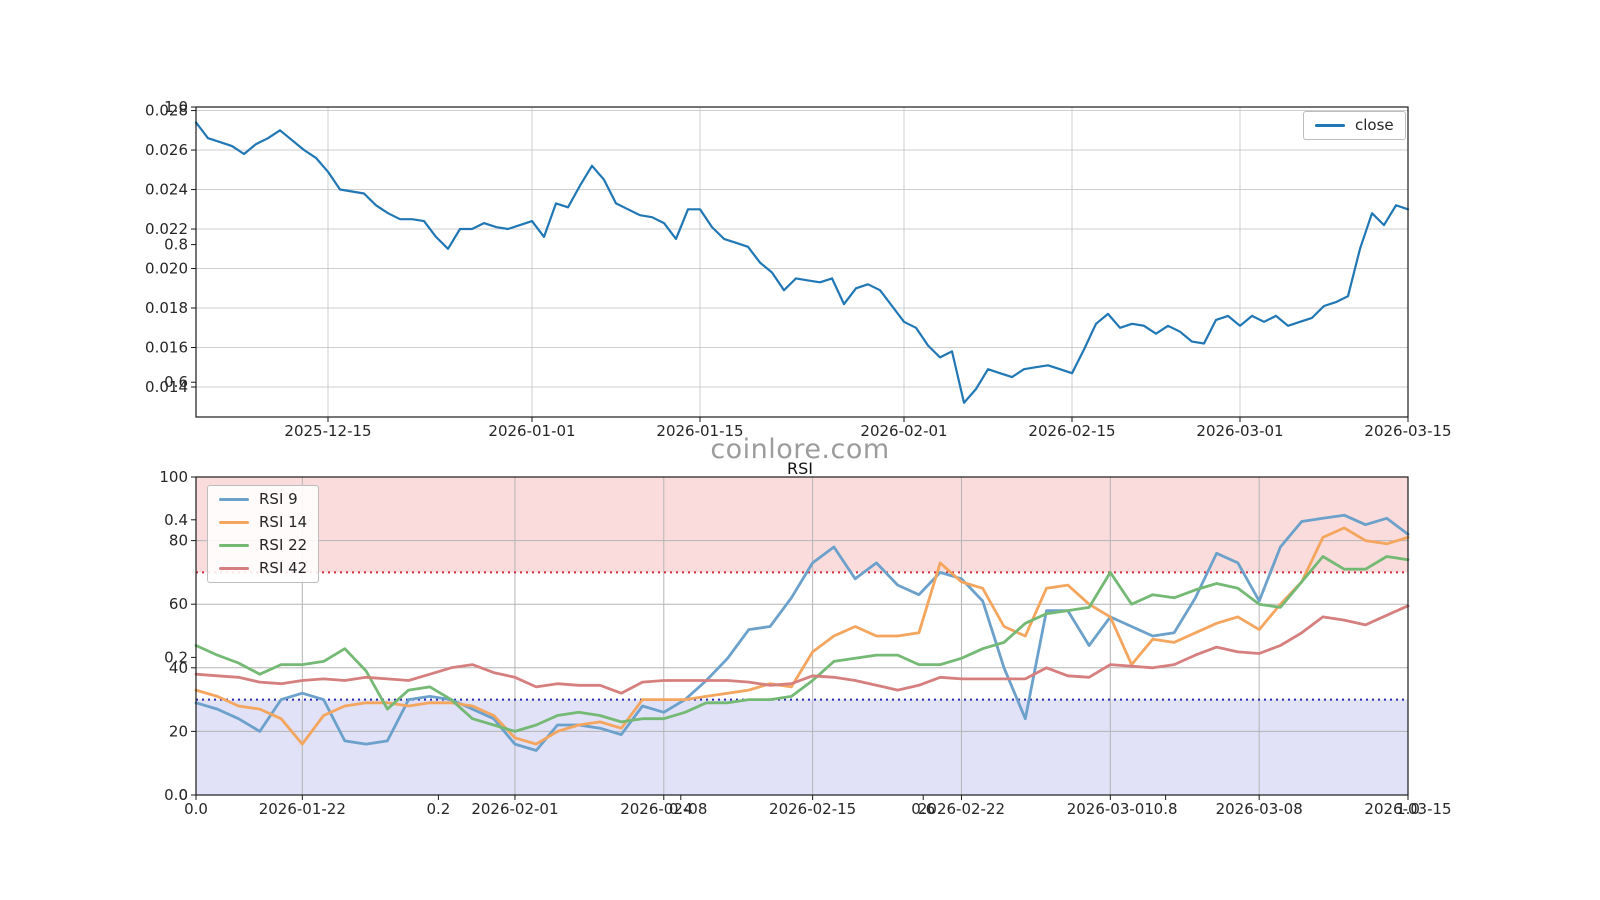  I want to click on rsi-x-tick-label: 2026-03-15, so click(1407, 809).